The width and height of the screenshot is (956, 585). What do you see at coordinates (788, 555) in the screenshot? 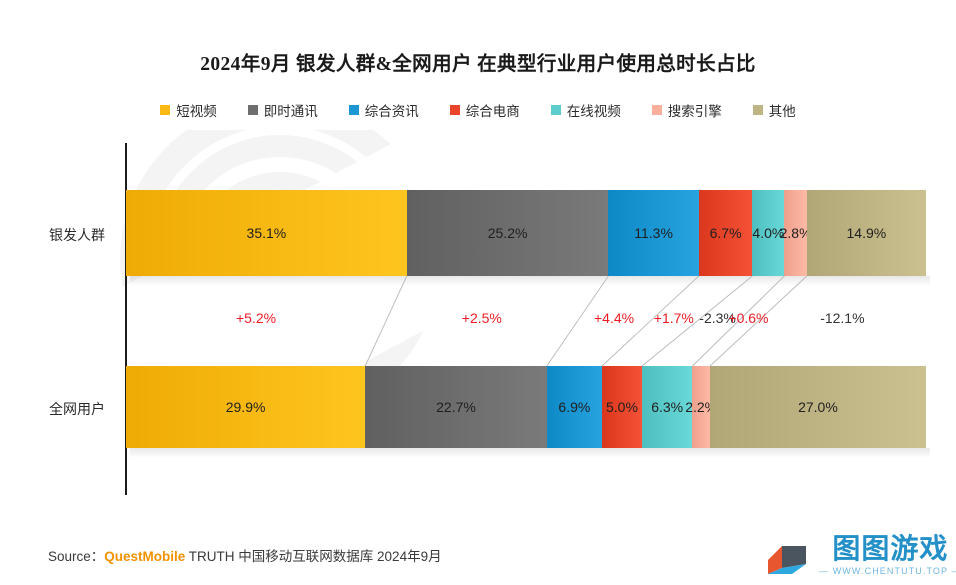
I see `logo-mark-icon` at bounding box center [788, 555].